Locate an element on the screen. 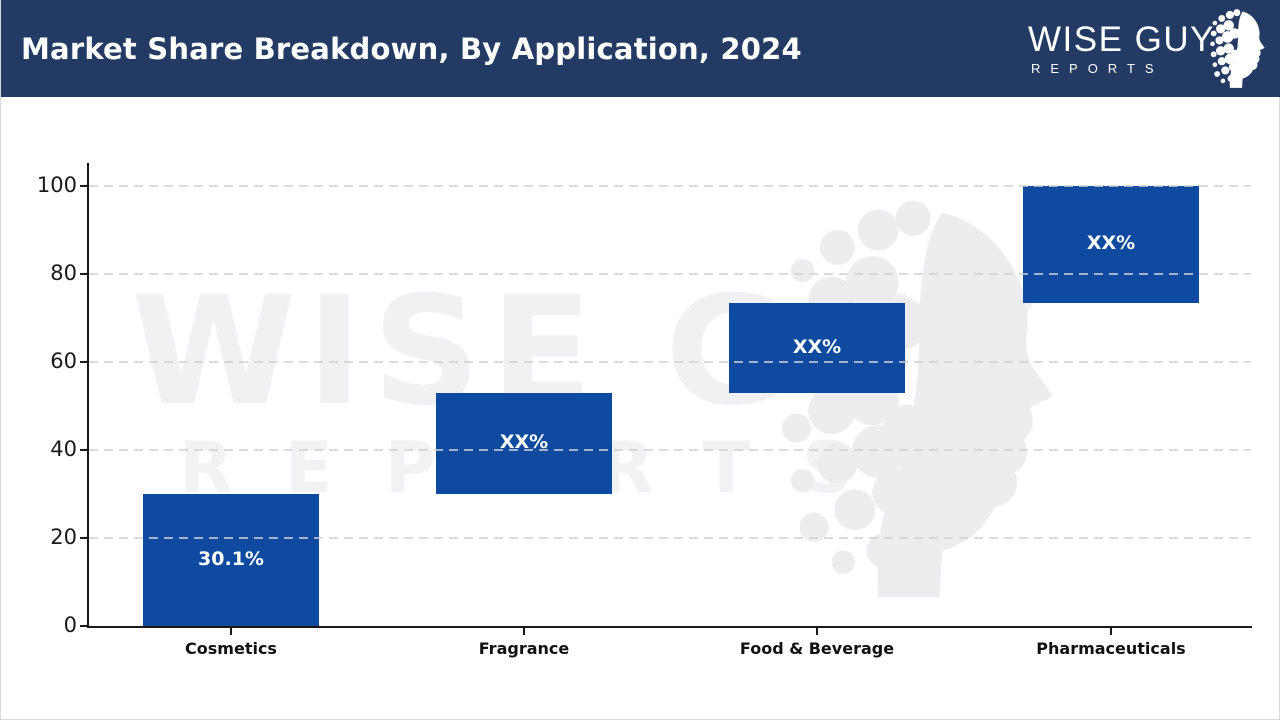  y-tick-label-80: 80 is located at coordinates (63, 273).